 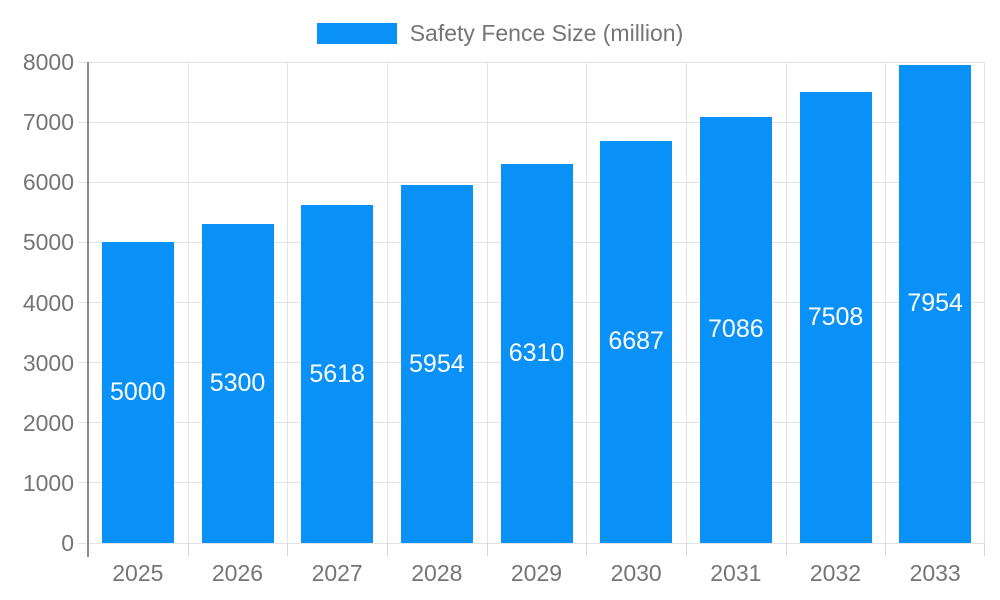 I want to click on y-tick-label: 8000, so click(x=48, y=62).